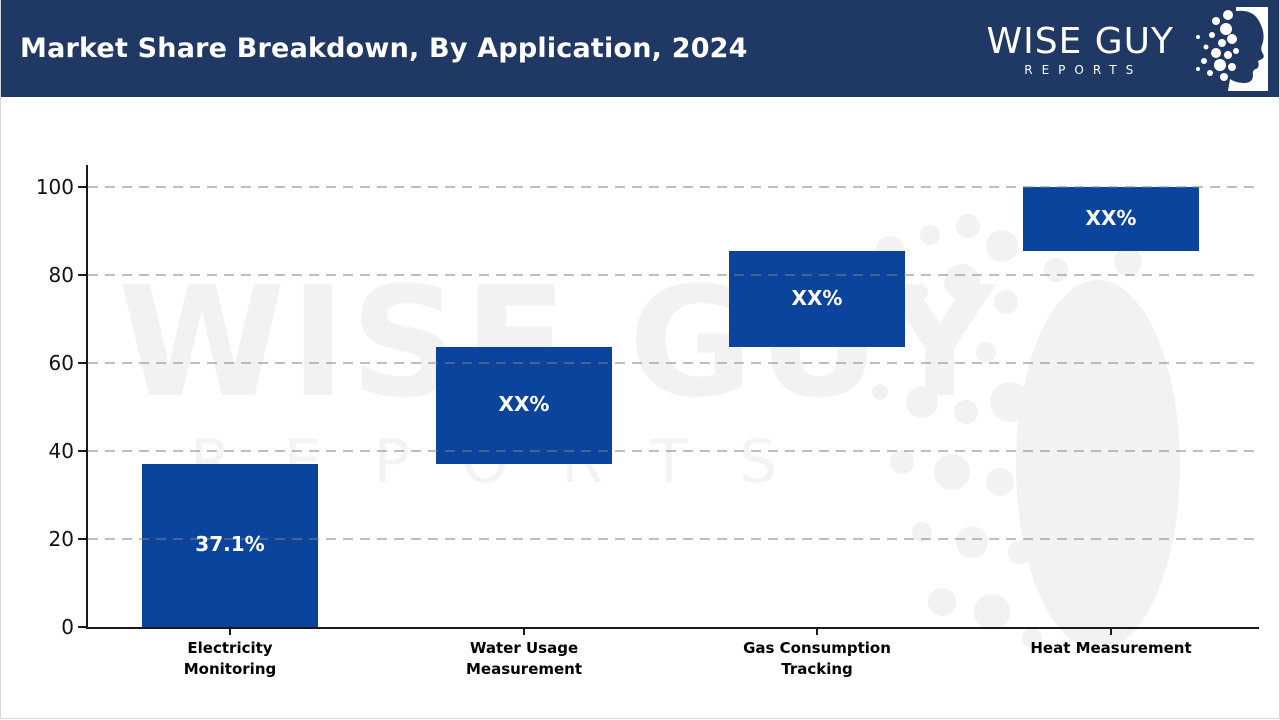 This screenshot has height=720, width=1280. I want to click on x-category-label: Heat Measurement, so click(1111, 648).